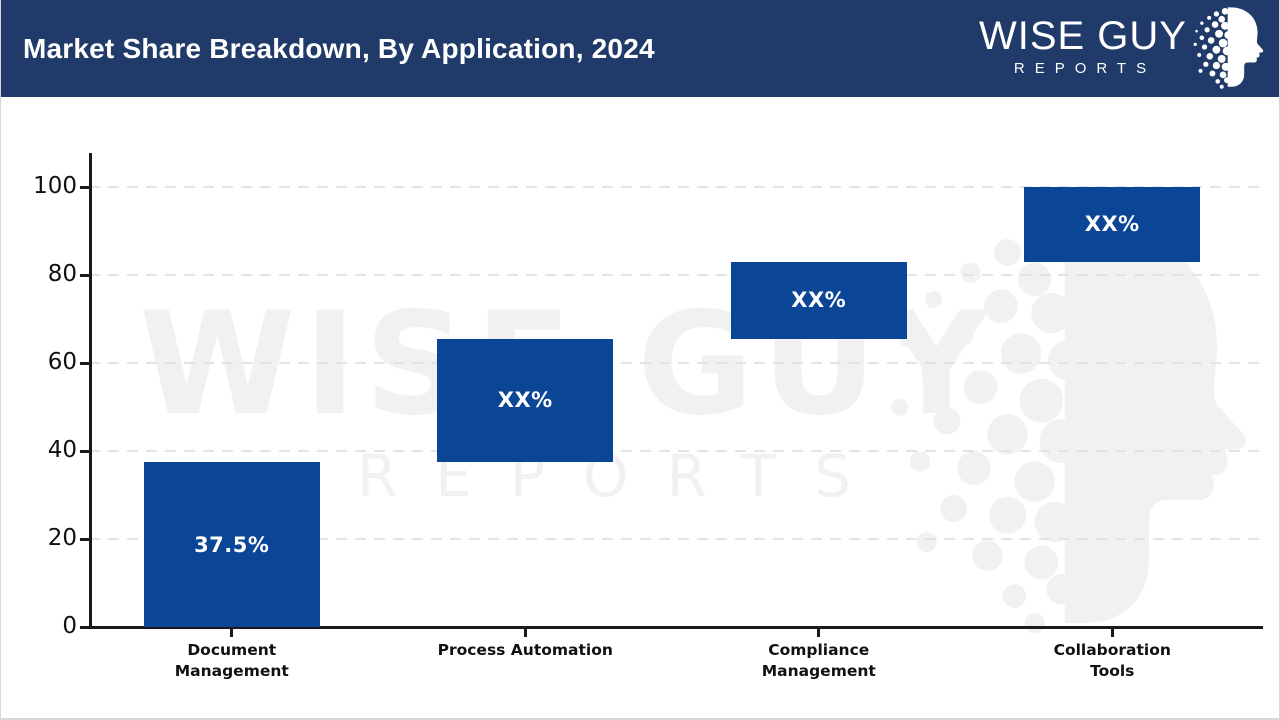  I want to click on category-label-line: Document, so click(232, 650).